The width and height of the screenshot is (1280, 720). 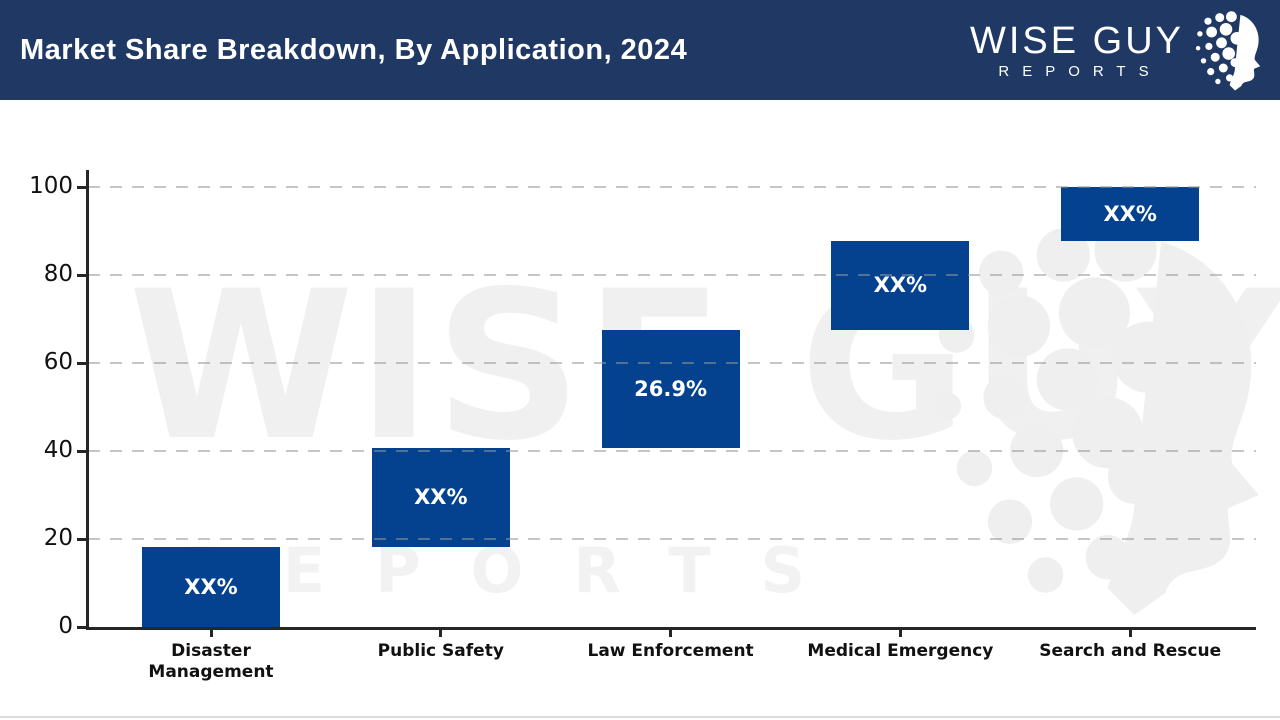 What do you see at coordinates (87, 400) in the screenshot?
I see `y-axis-line` at bounding box center [87, 400].